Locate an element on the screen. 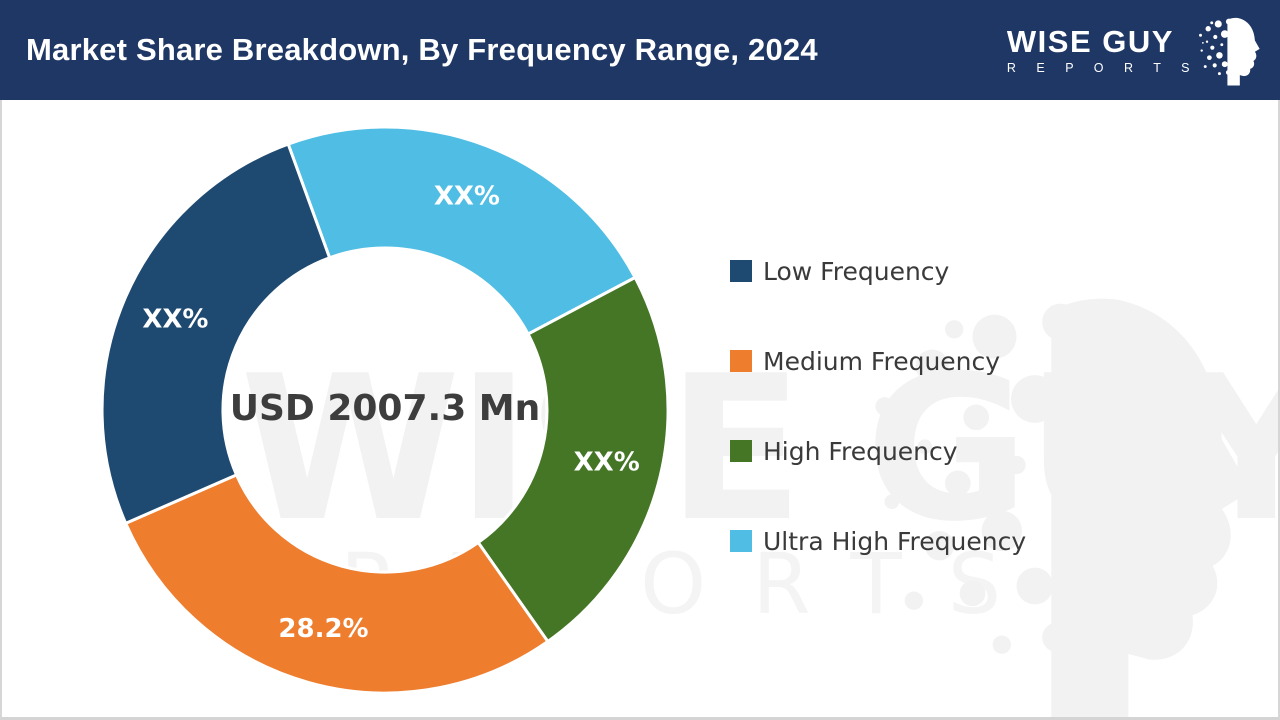 This screenshot has height=720, width=1280. legend-item: Ultra High Frequency is located at coordinates (878, 541).